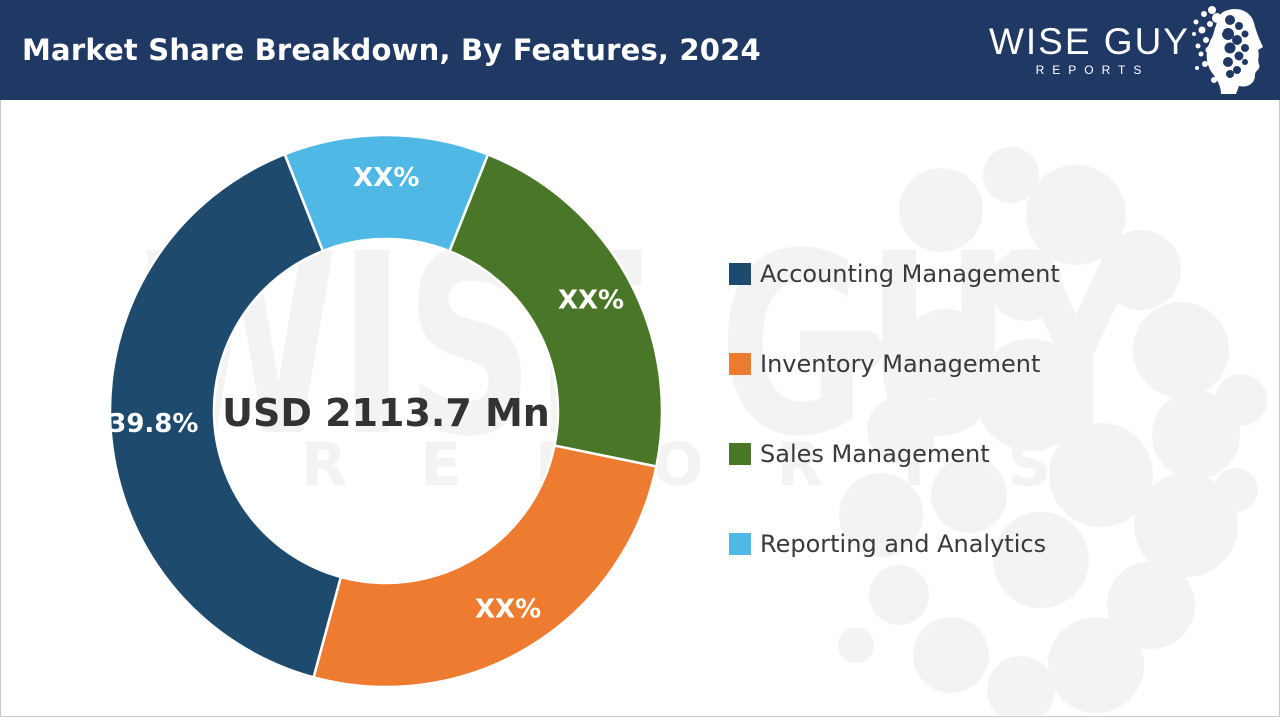  I want to click on head-profile-icon, so click(1227, 50).